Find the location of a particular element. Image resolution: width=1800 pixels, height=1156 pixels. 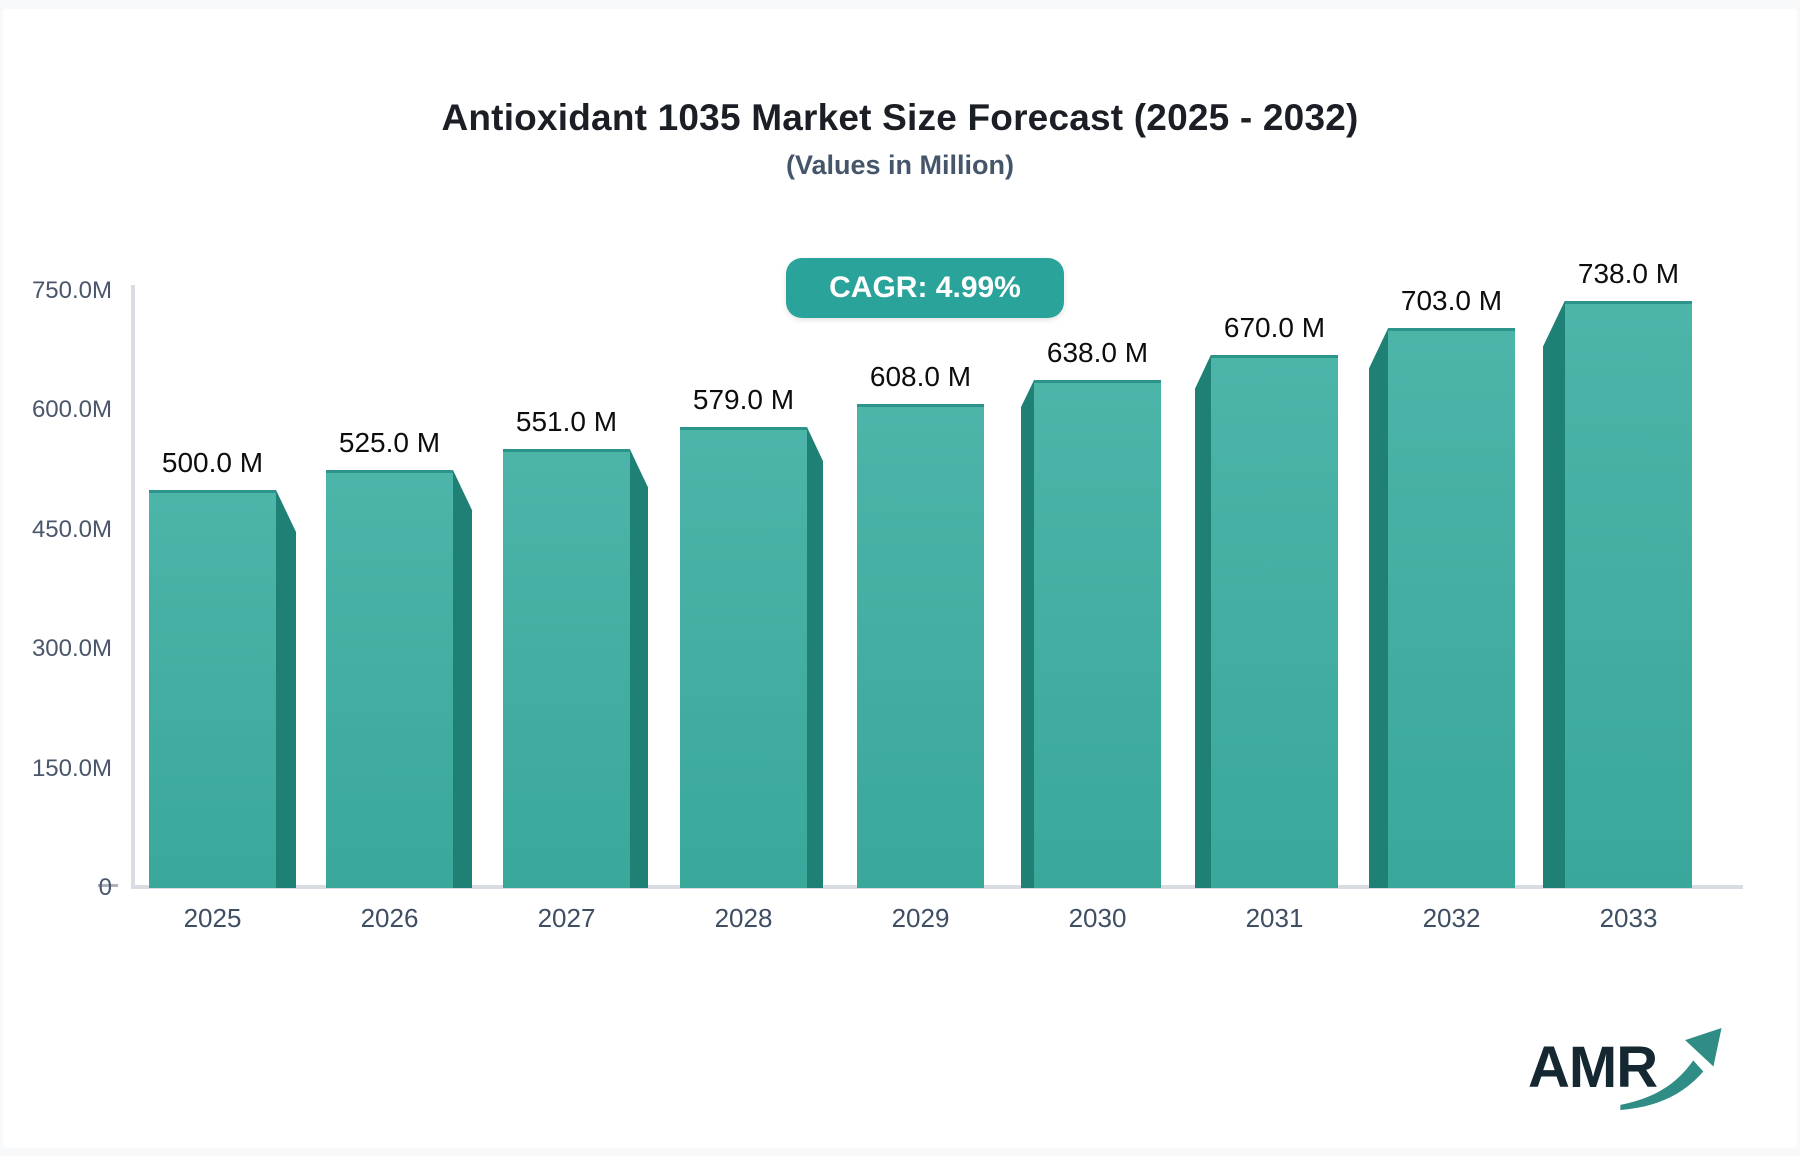

bar-value-label: 703.0 M is located at coordinates (1451, 301).